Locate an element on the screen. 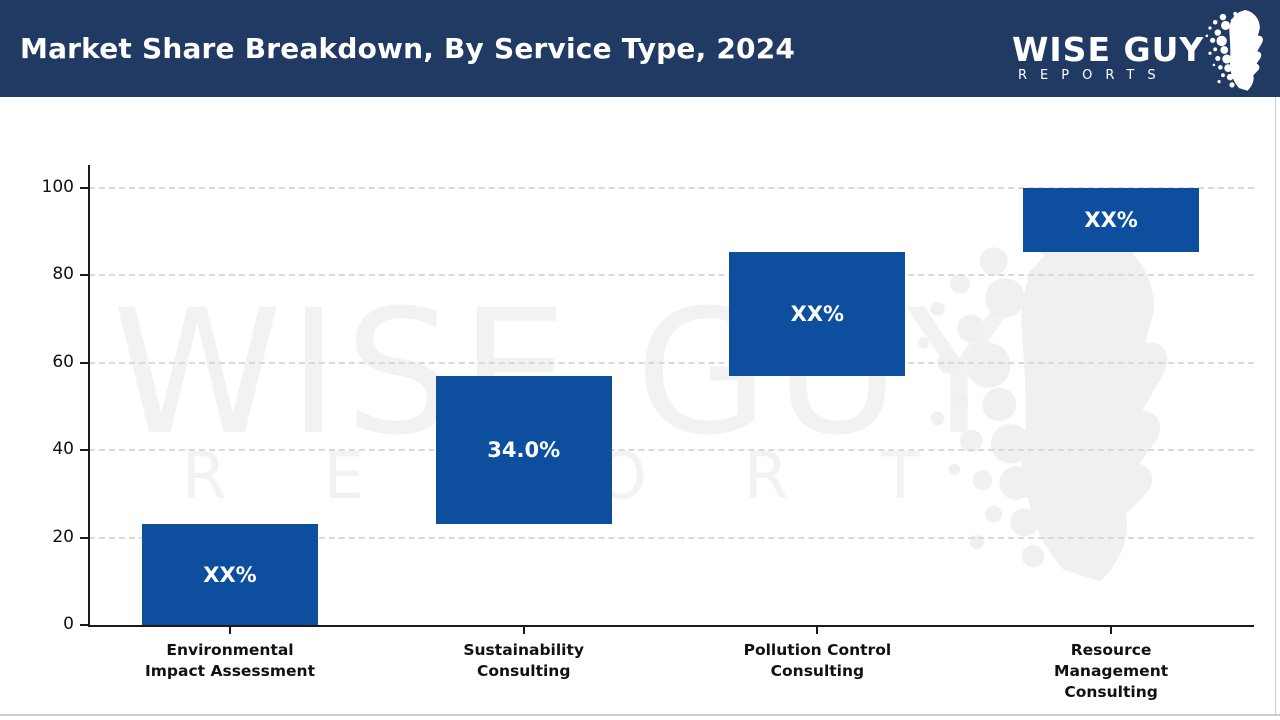 This screenshot has width=1280, height=720. y-tick-label: 20 is located at coordinates (63, 536).